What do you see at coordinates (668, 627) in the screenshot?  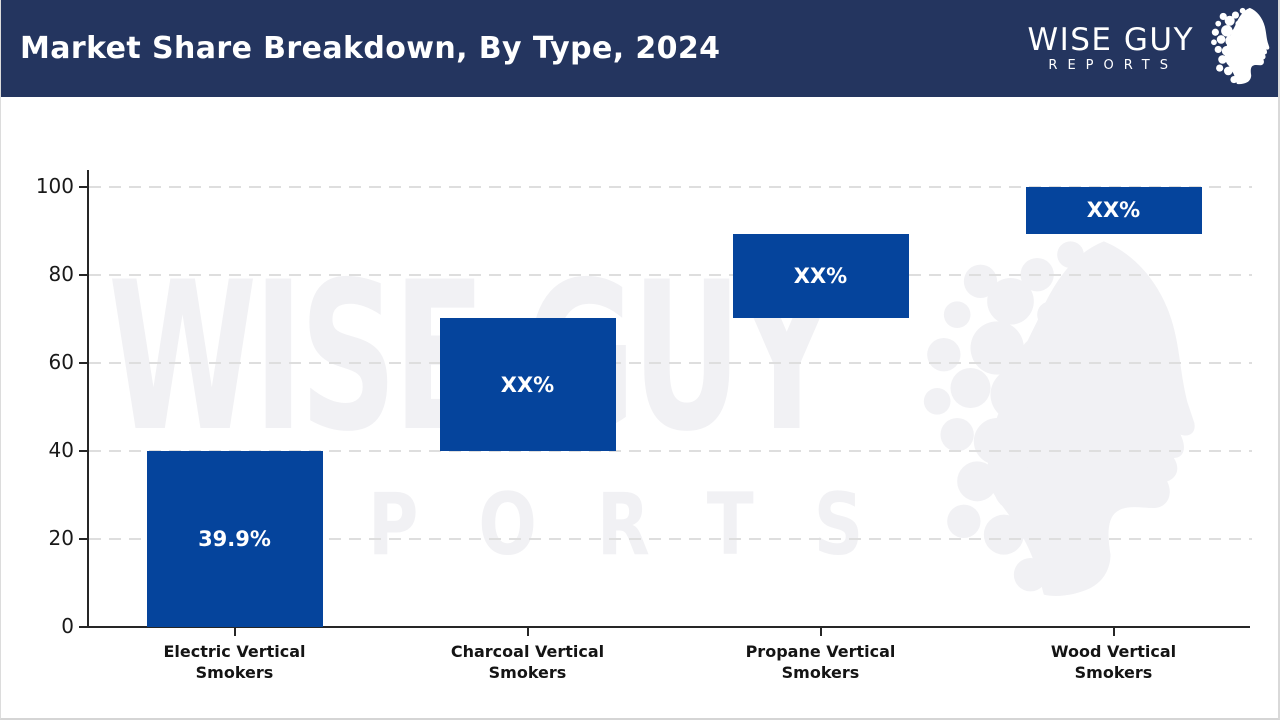 I see `x-axis` at bounding box center [668, 627].